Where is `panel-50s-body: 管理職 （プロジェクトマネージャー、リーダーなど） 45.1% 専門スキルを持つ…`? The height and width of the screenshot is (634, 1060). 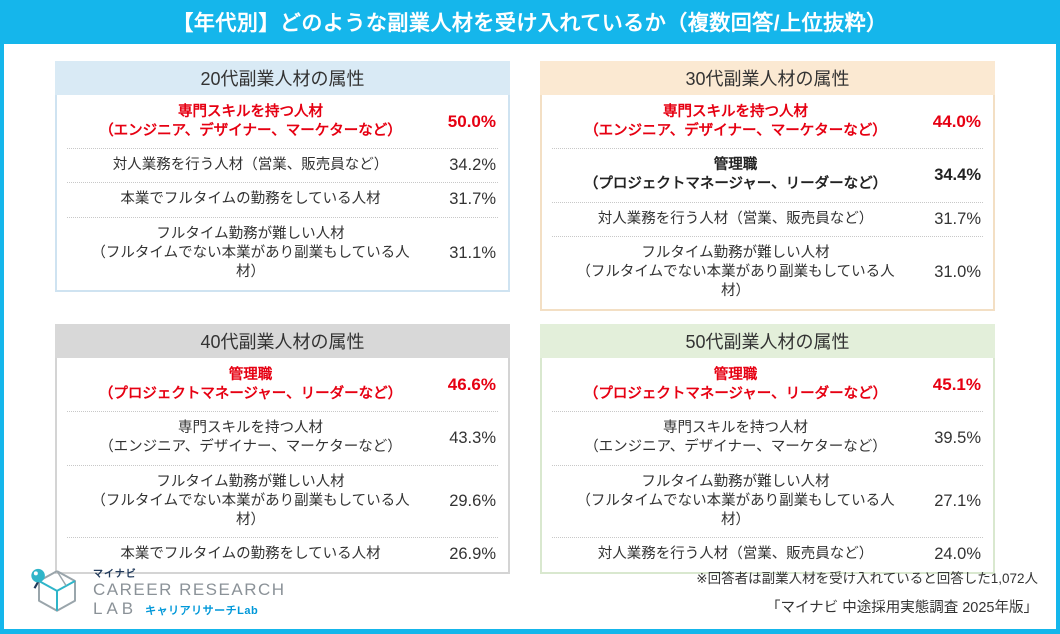 panel-50s-body: 管理職 （プロジェクトマネージャー、リーダーなど） 45.1% 専門スキルを持つ… is located at coordinates (767, 466).